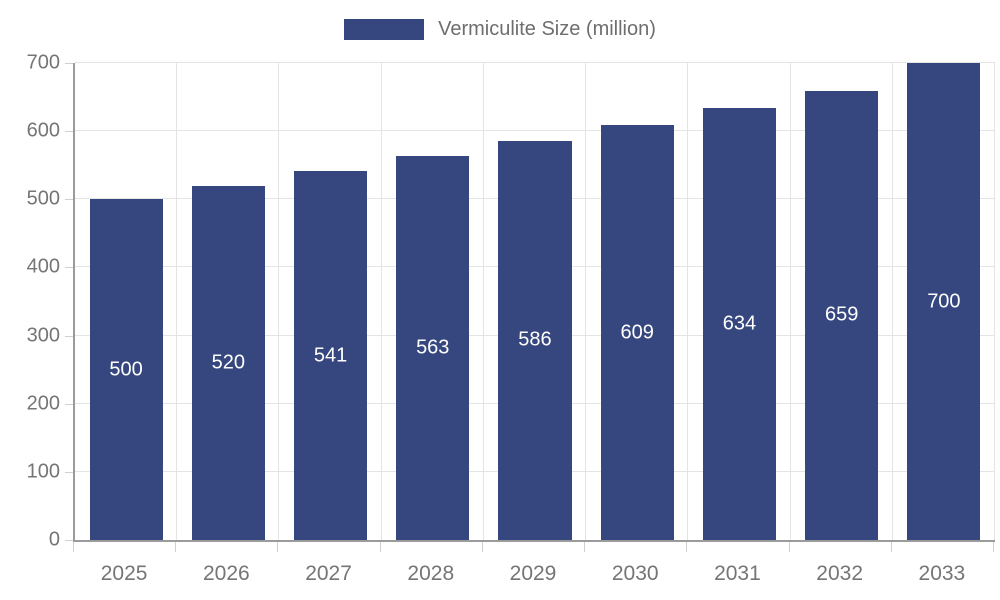  I want to click on bar-value-label: 500, so click(126, 369).